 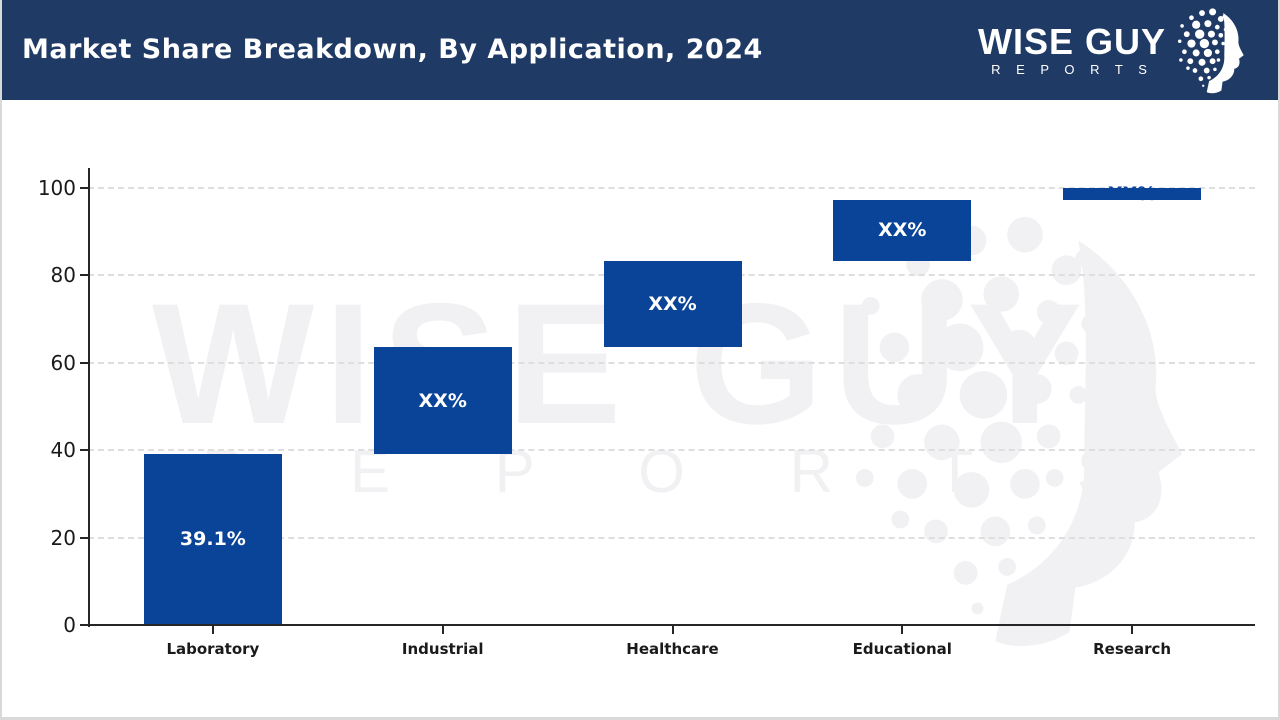 I want to click on x-tick-label-laboratory: Laboratory, so click(x=213, y=649).